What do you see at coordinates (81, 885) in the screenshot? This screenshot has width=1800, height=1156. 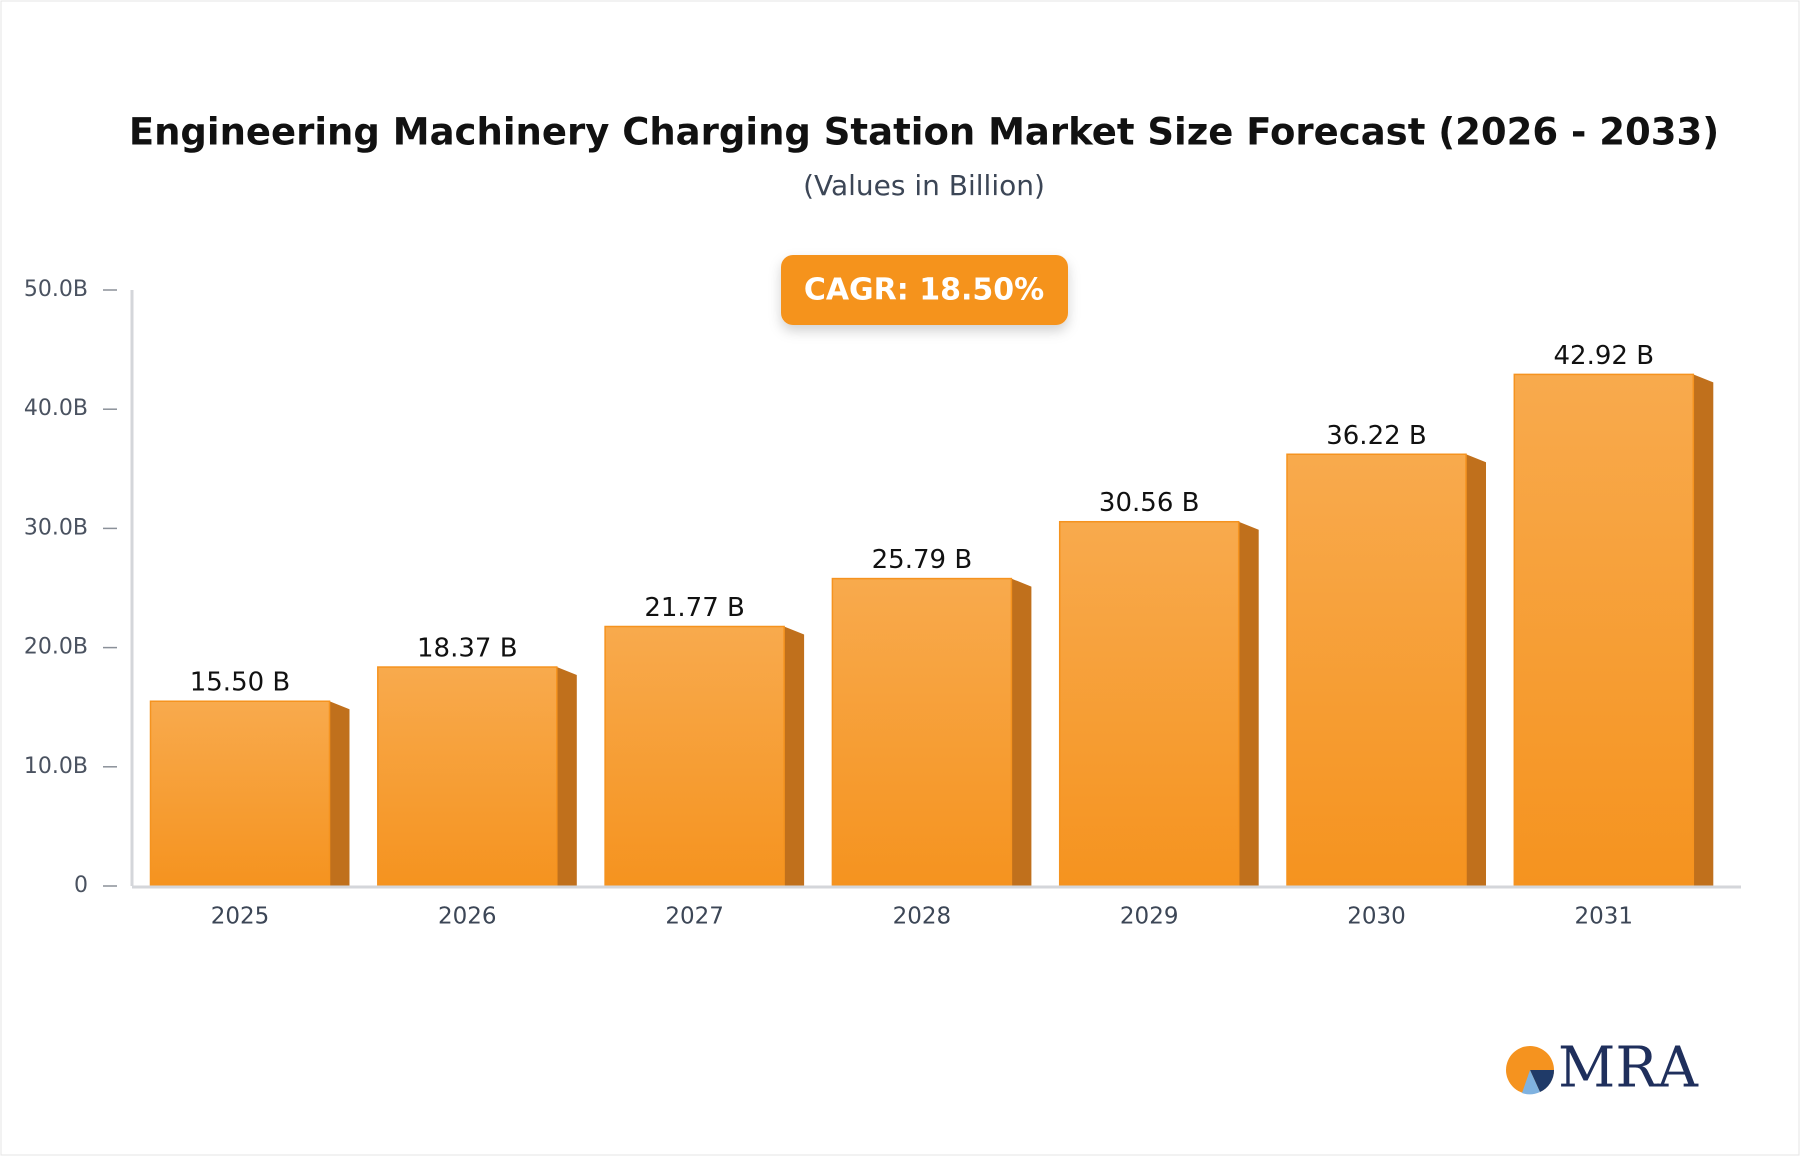 I see `y-tick-label: 0` at bounding box center [81, 885].